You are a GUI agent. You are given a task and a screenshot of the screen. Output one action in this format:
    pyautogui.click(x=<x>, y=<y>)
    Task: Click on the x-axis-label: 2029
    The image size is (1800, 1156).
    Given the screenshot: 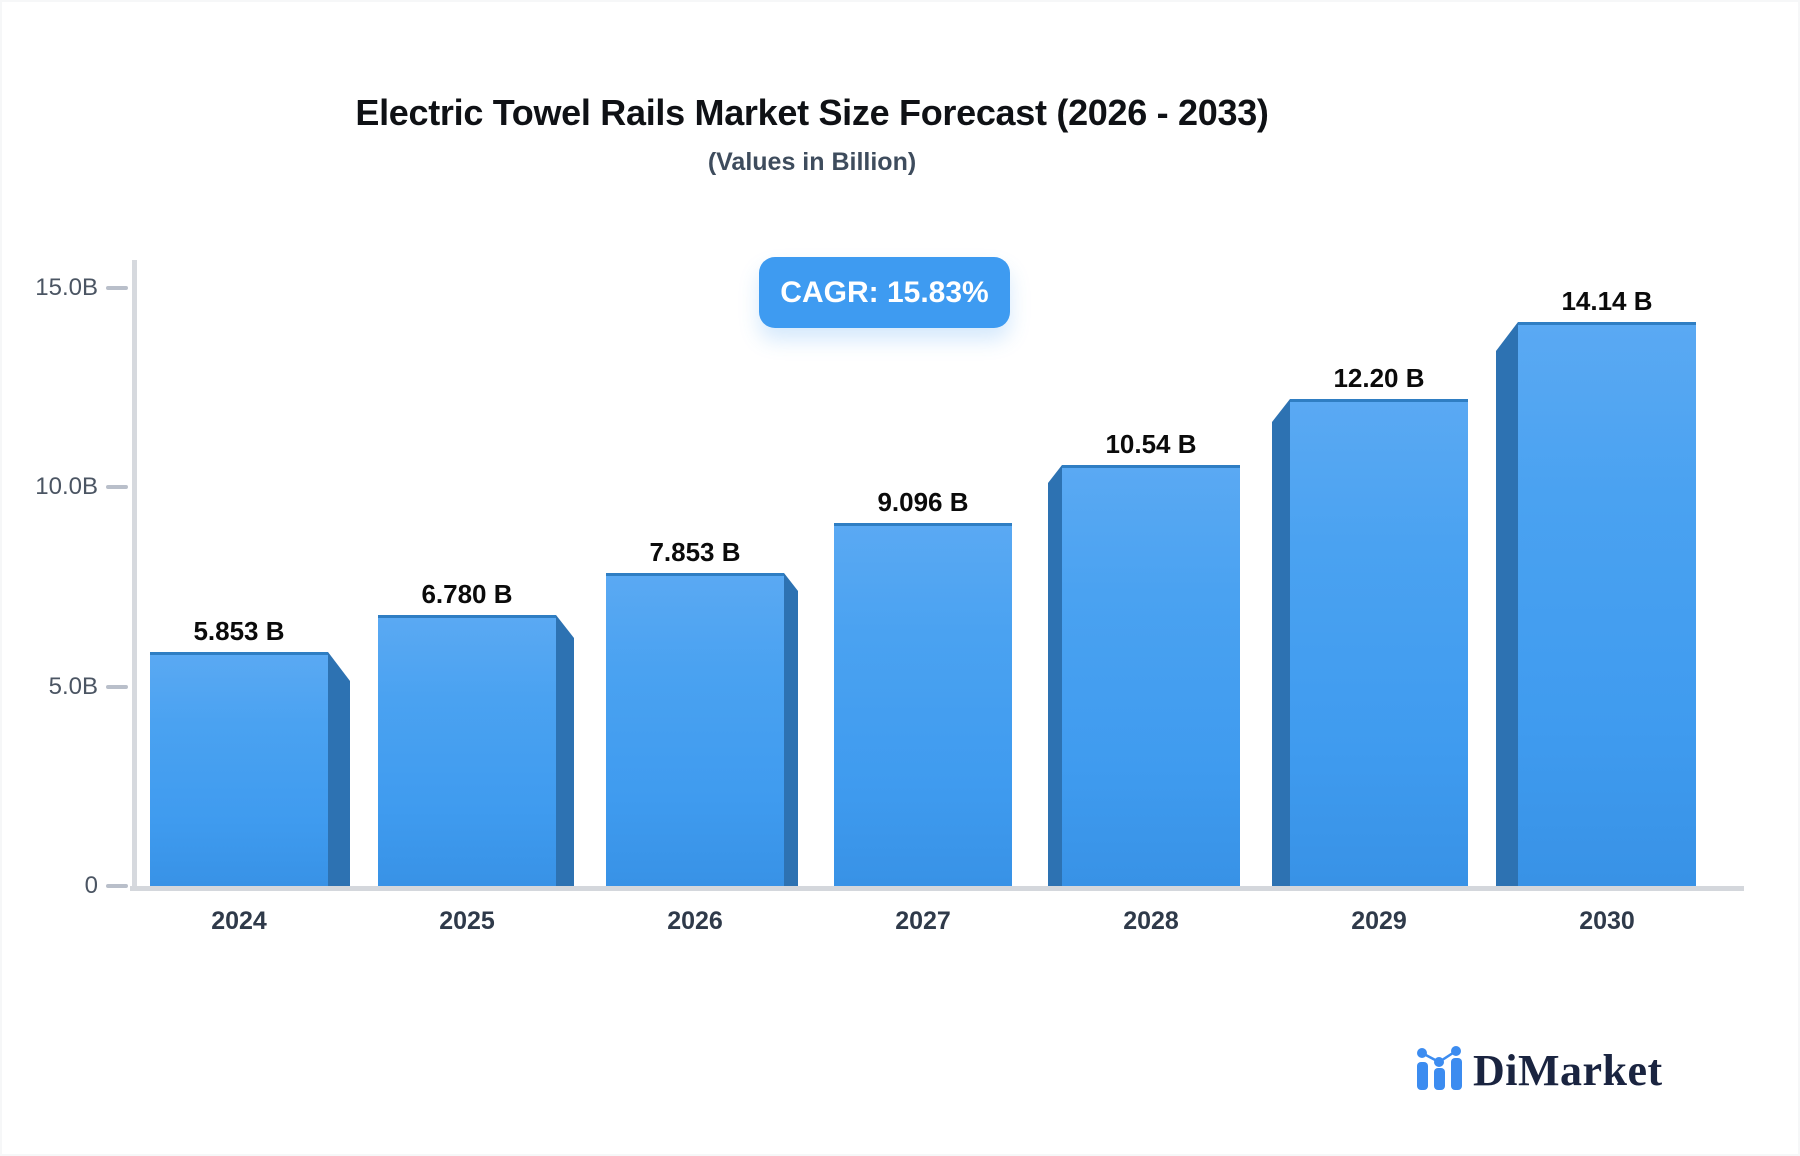 What is the action you would take?
    pyautogui.click(x=1379, y=921)
    